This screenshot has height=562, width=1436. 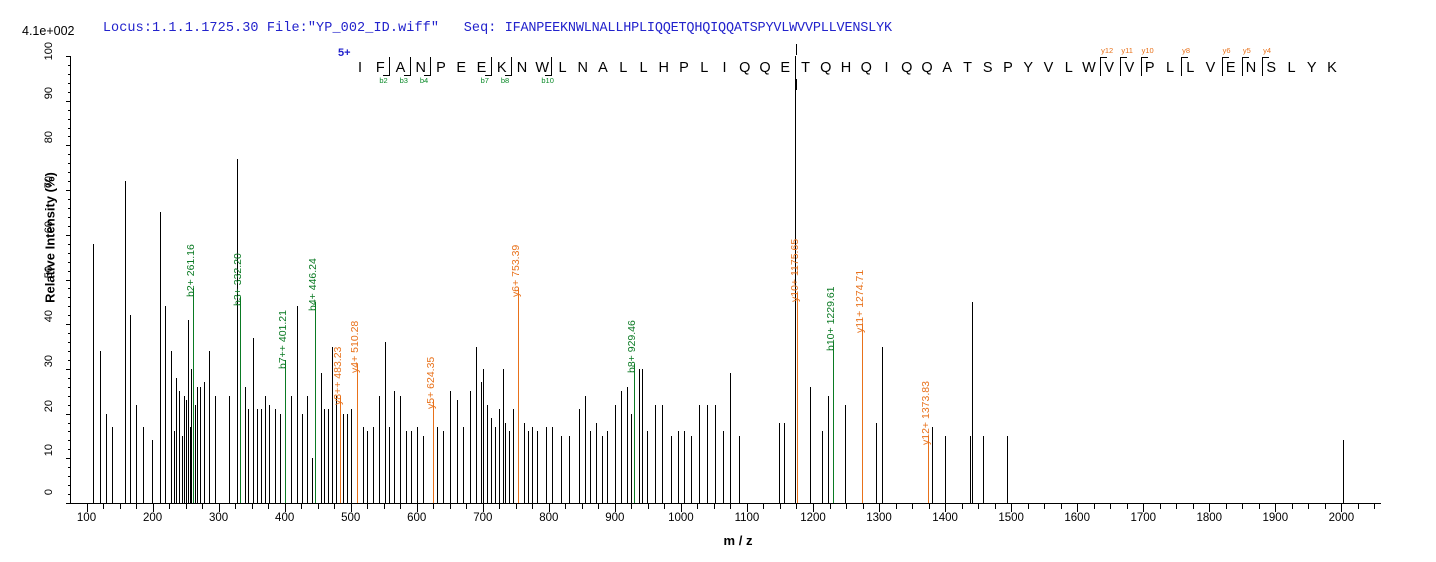 I want to click on annotated-peak-b10+, so click(x=833, y=422).